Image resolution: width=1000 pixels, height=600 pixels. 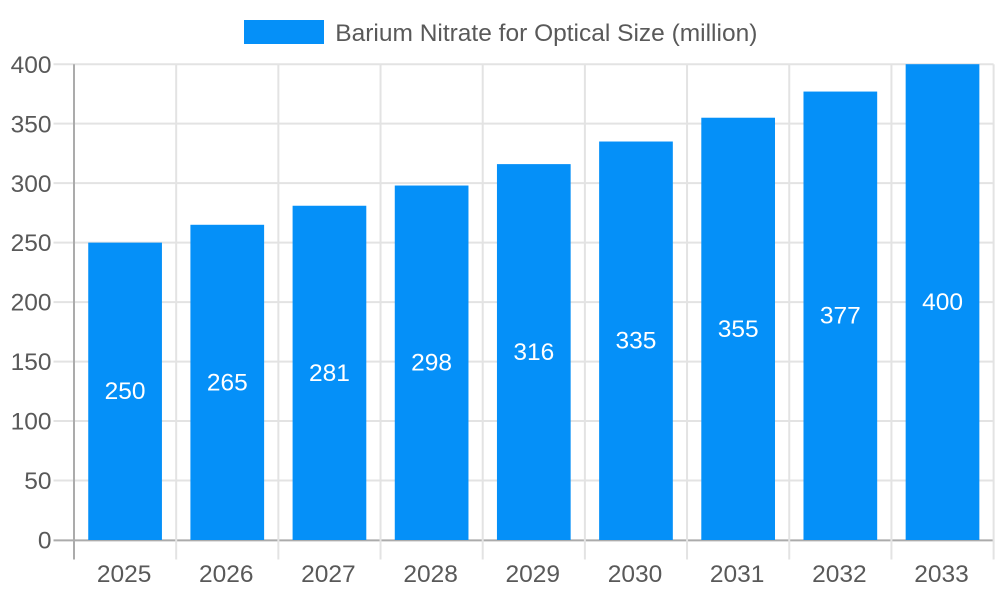 I want to click on svg-text: 2029, so click(x=533, y=574).